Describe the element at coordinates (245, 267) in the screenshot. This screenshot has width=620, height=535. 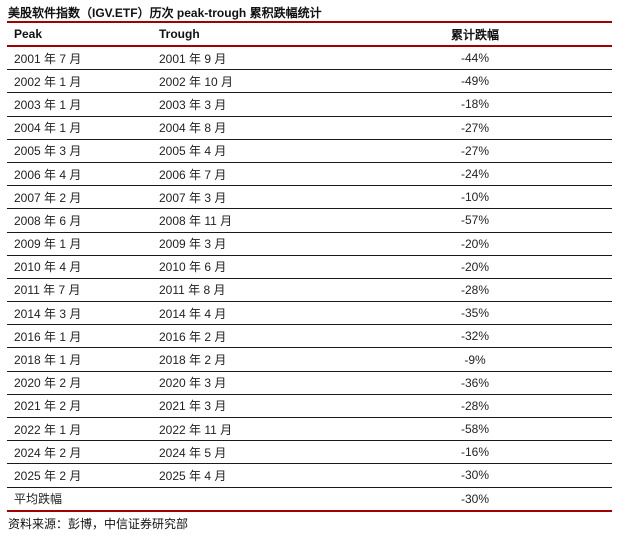
I see `trough-cell: 2010 年 6 月` at that location.